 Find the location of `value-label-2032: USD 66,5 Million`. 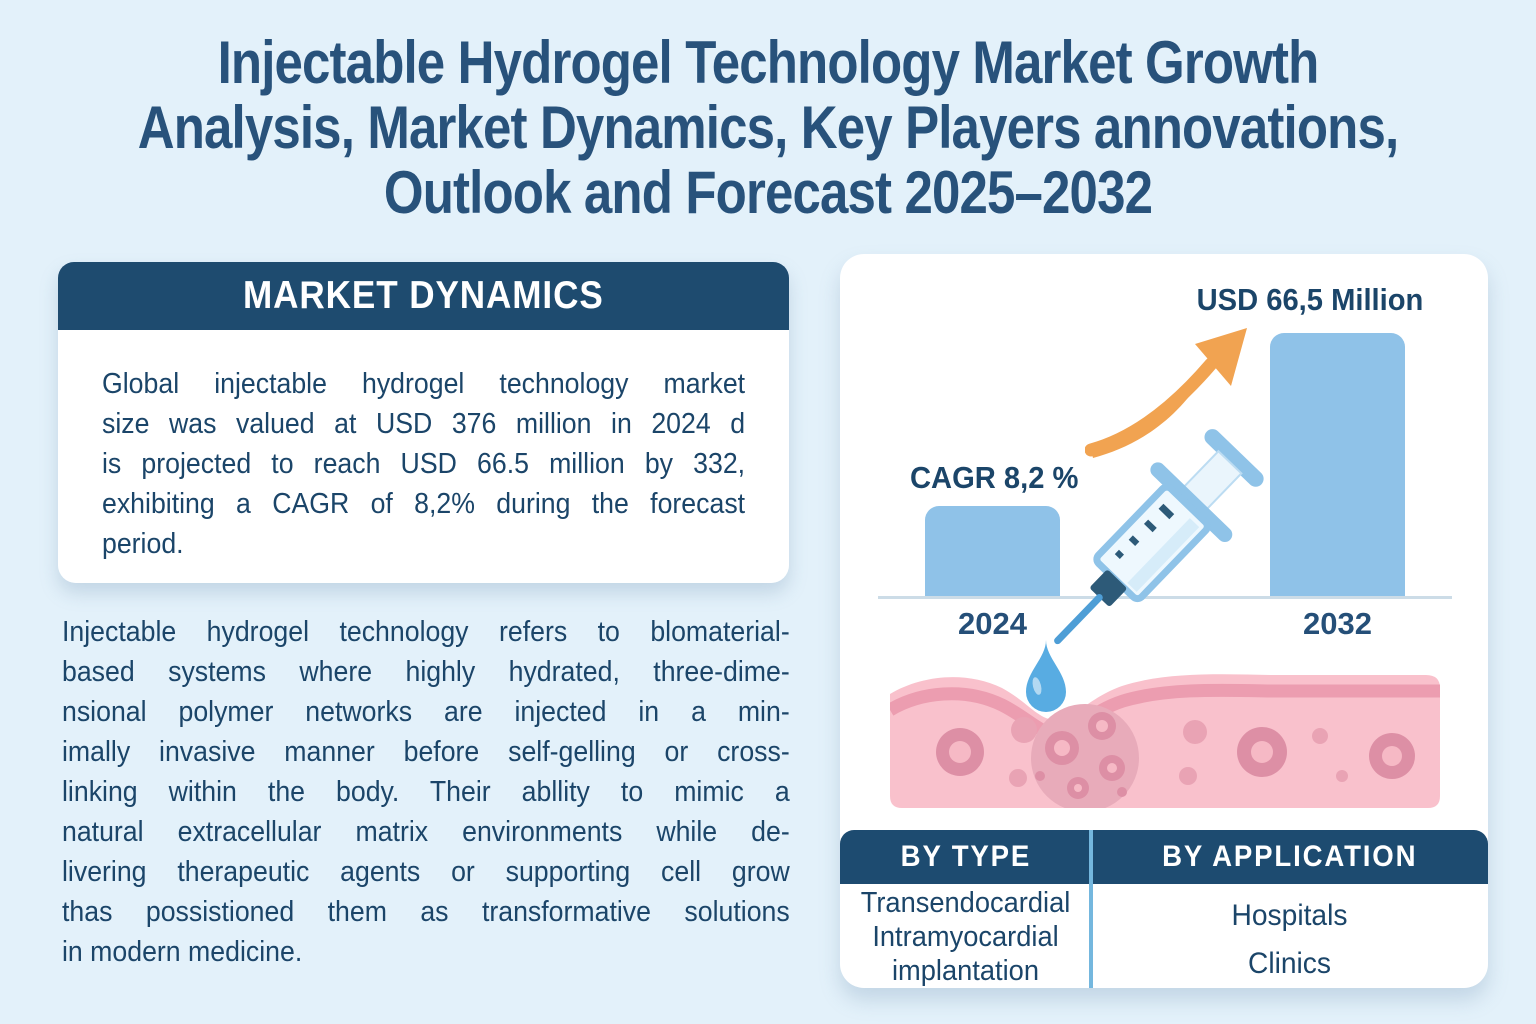

value-label-2032: USD 66,5 Million is located at coordinates (1310, 299).